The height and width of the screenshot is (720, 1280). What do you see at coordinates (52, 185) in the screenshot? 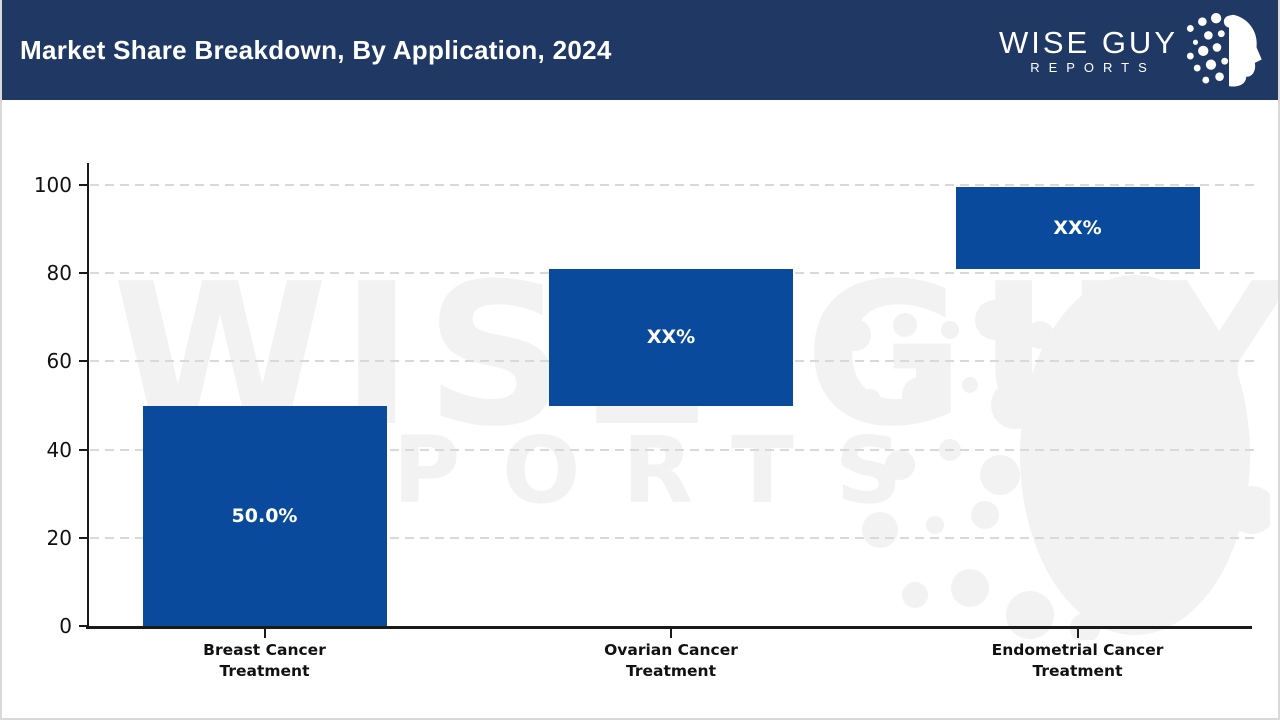
I see `y-tick-label: 100` at bounding box center [52, 185].